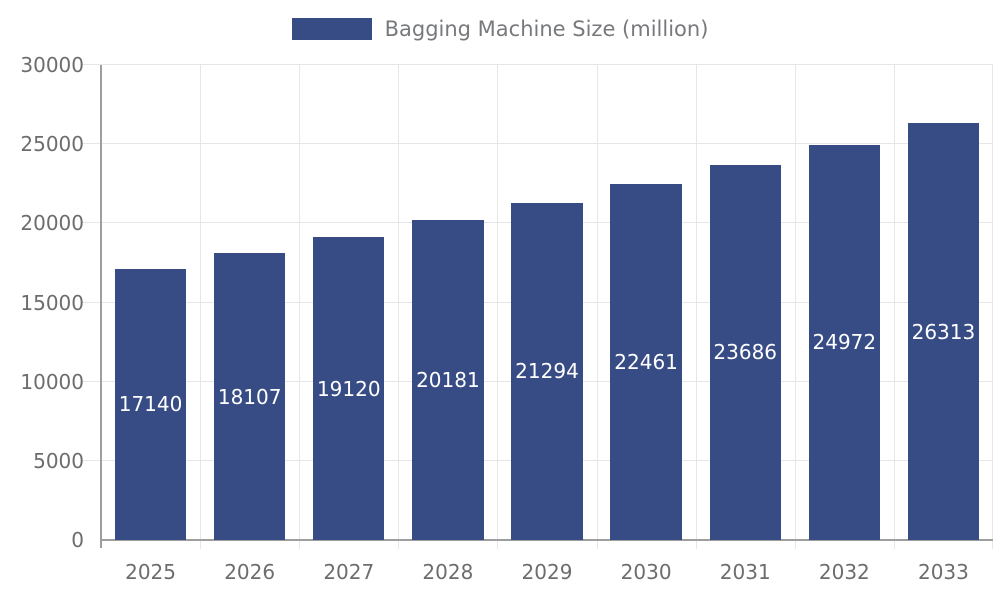 This screenshot has height=600, width=1000. I want to click on bar-value-label: 17140, so click(150, 404).